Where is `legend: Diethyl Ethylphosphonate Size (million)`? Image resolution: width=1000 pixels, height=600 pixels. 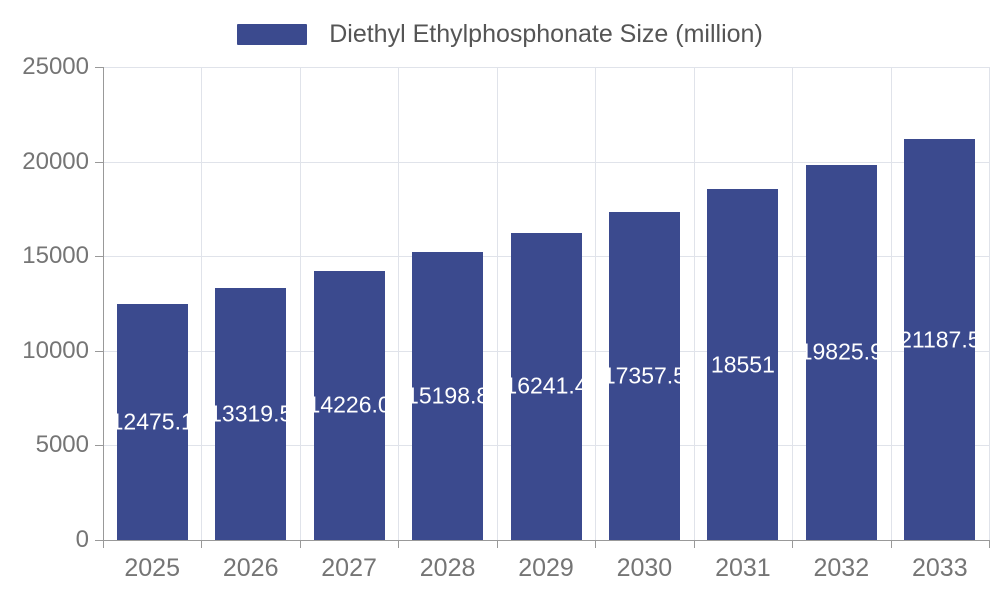
legend: Diethyl Ethylphosphonate Size (million) is located at coordinates (500, 34).